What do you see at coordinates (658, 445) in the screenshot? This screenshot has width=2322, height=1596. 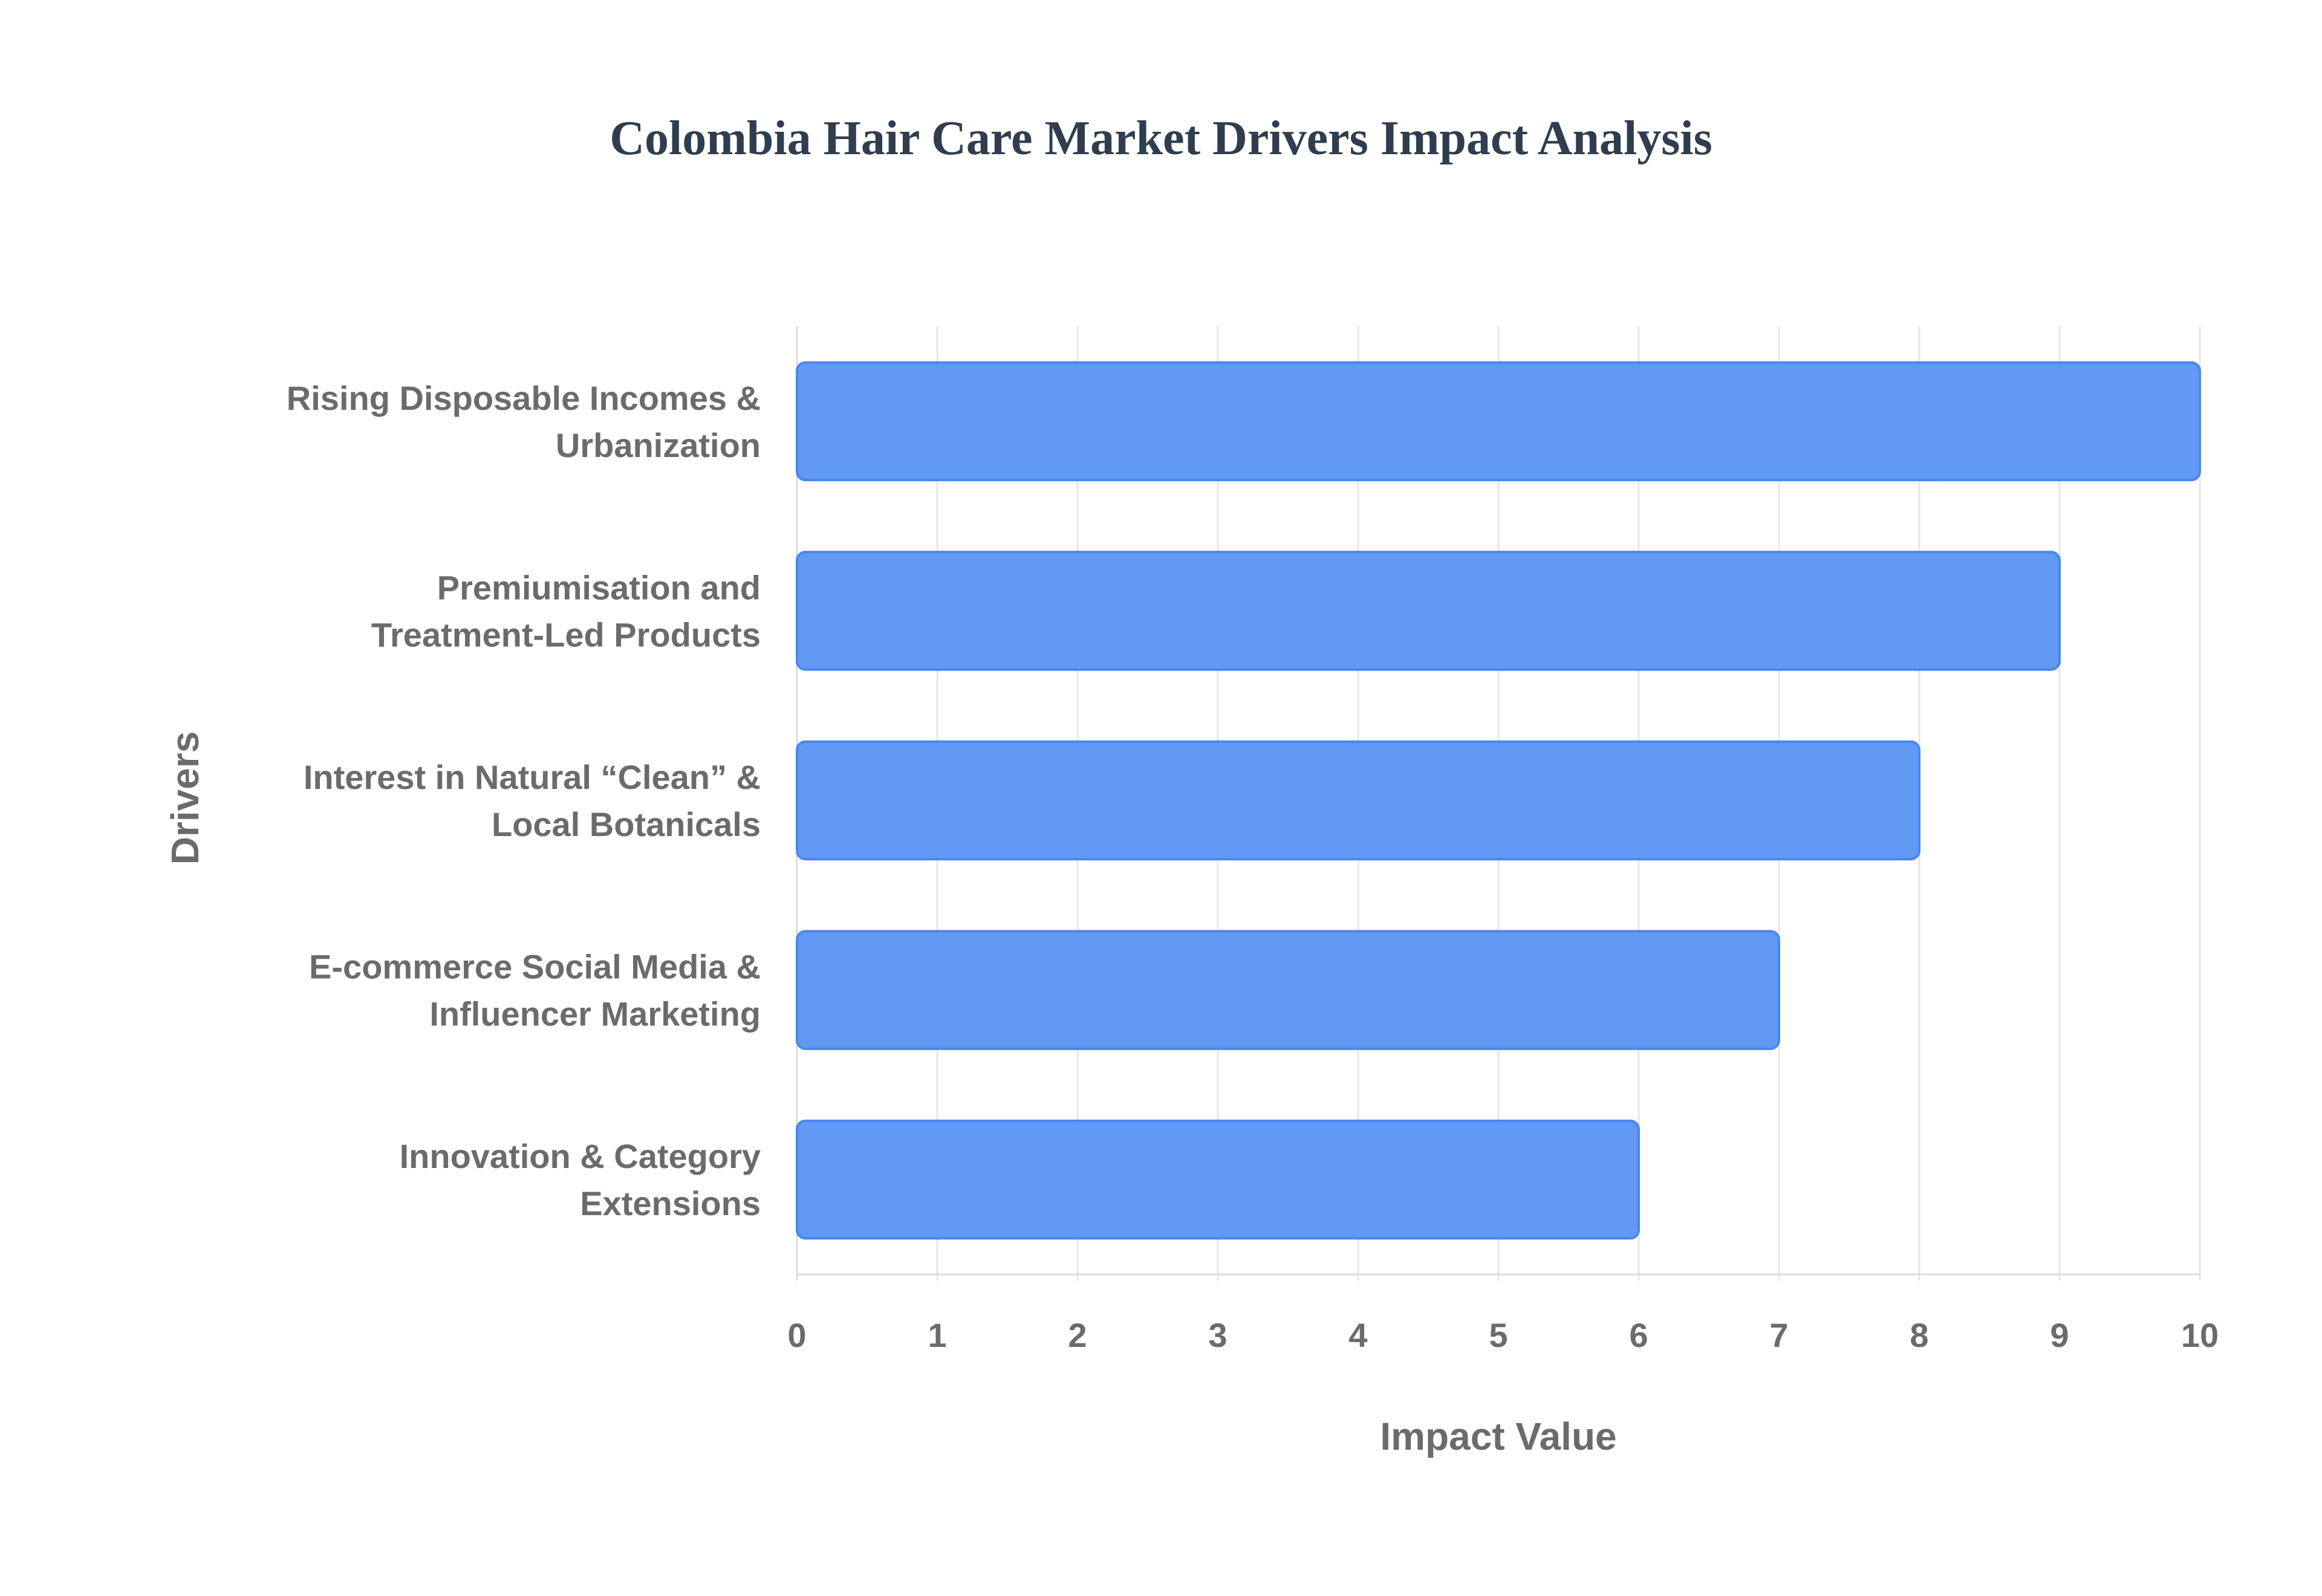 I see `category-label: Urbanization` at bounding box center [658, 445].